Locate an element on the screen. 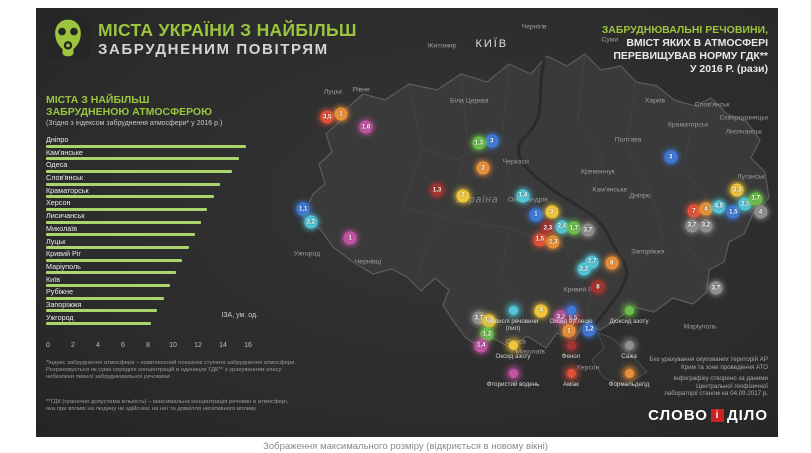  legend-dot-no is located at coordinates (513, 345).